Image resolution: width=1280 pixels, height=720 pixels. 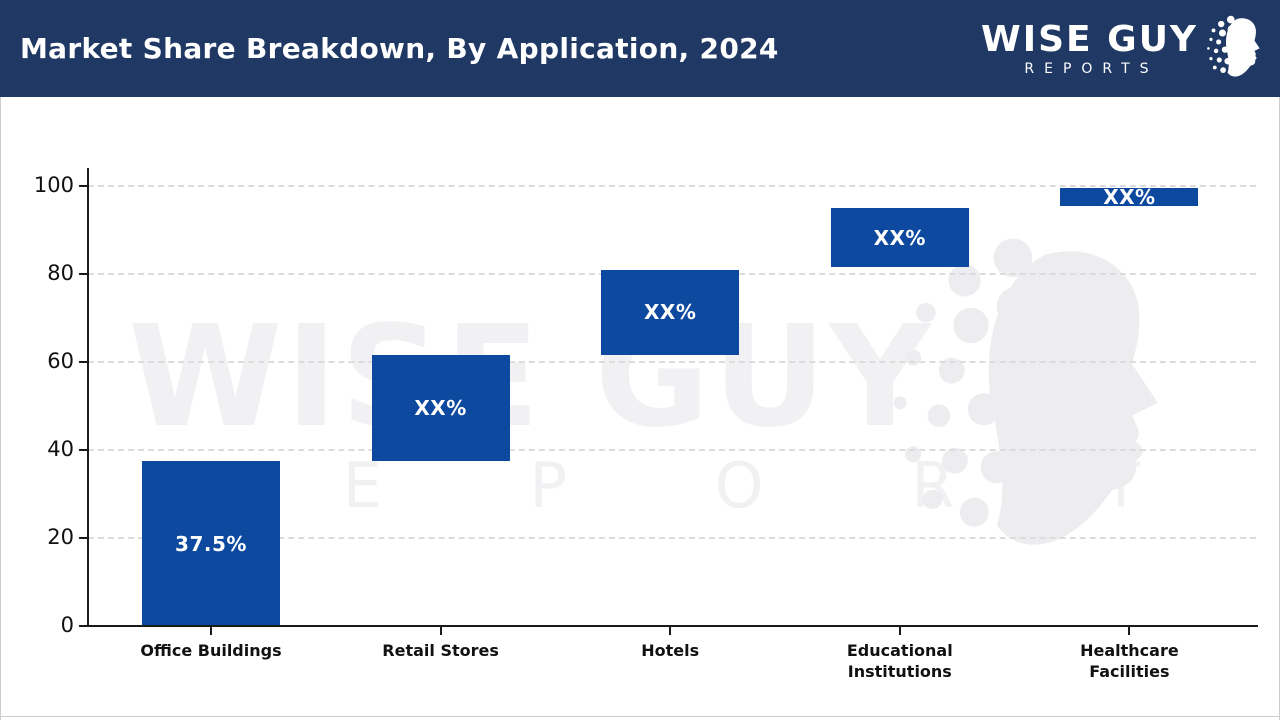 What do you see at coordinates (1129, 650) in the screenshot?
I see `x-axis-label-line: Healthcare` at bounding box center [1129, 650].